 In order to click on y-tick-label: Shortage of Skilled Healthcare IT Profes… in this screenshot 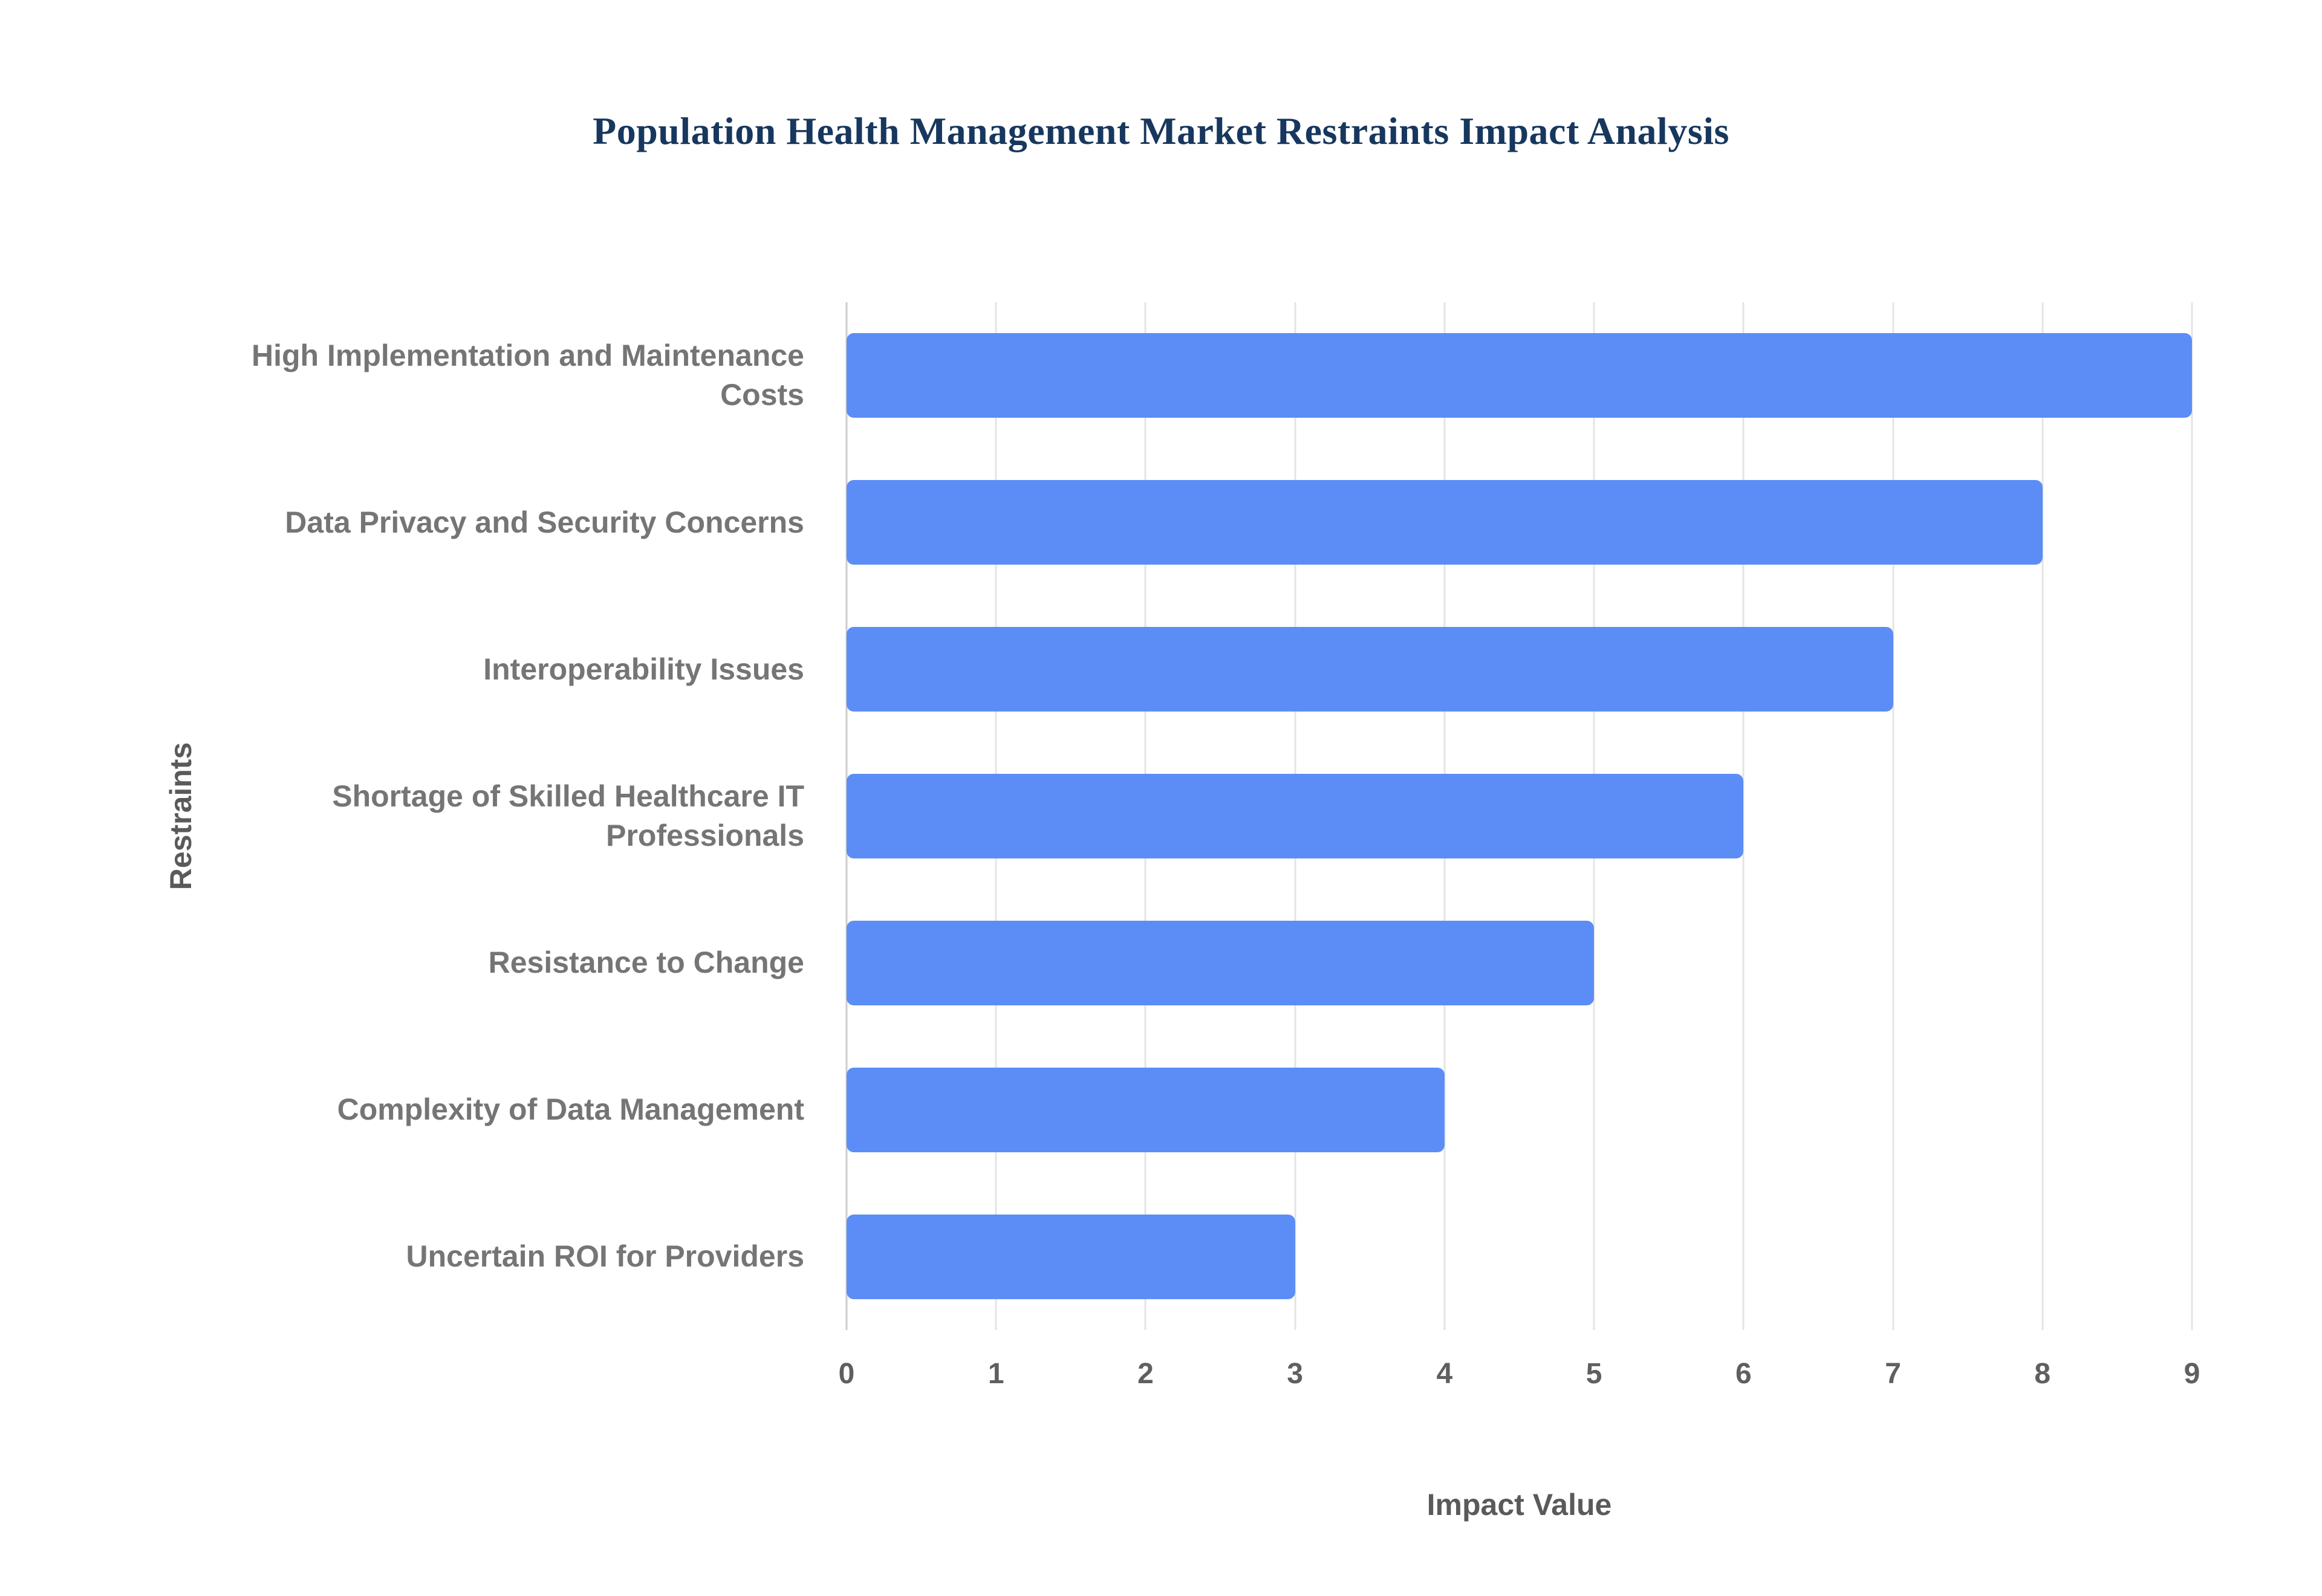, I will do `click(568, 815)`.